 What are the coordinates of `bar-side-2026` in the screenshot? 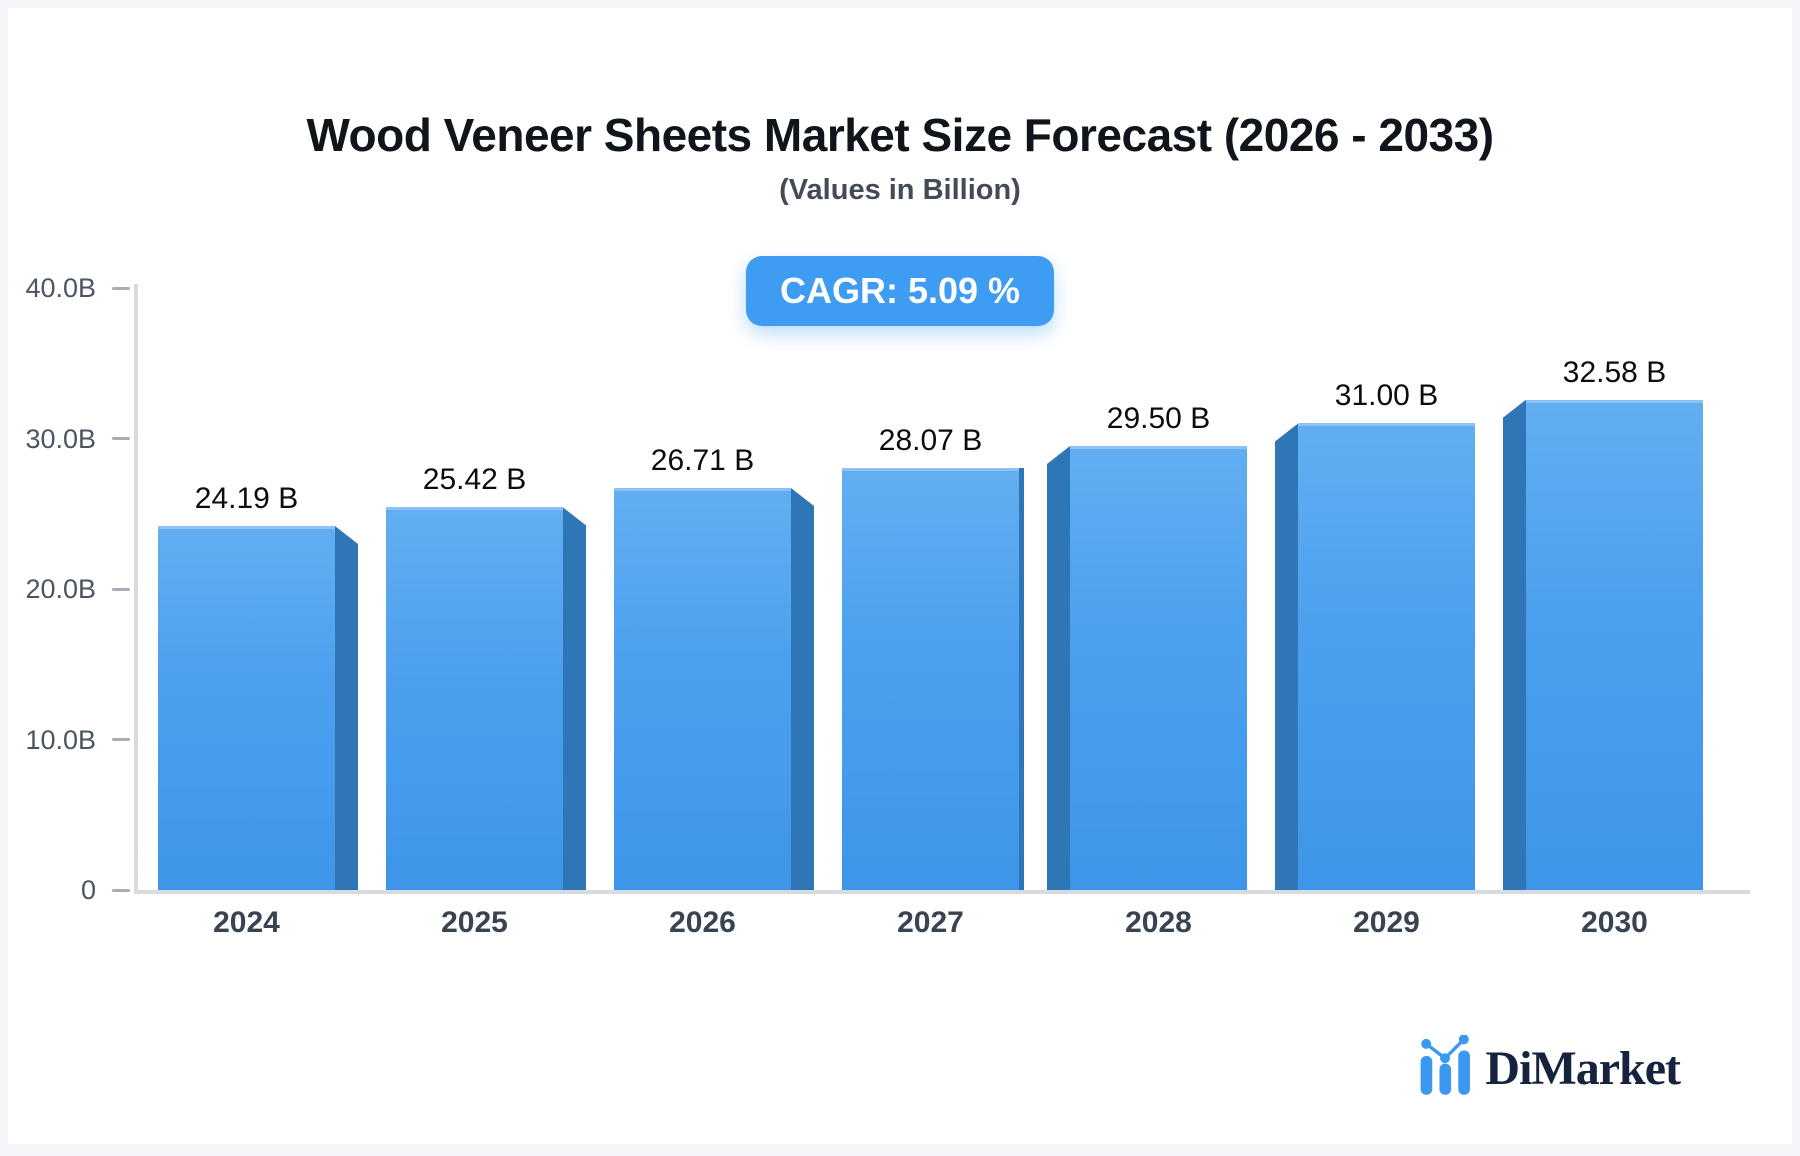 It's located at (802, 689).